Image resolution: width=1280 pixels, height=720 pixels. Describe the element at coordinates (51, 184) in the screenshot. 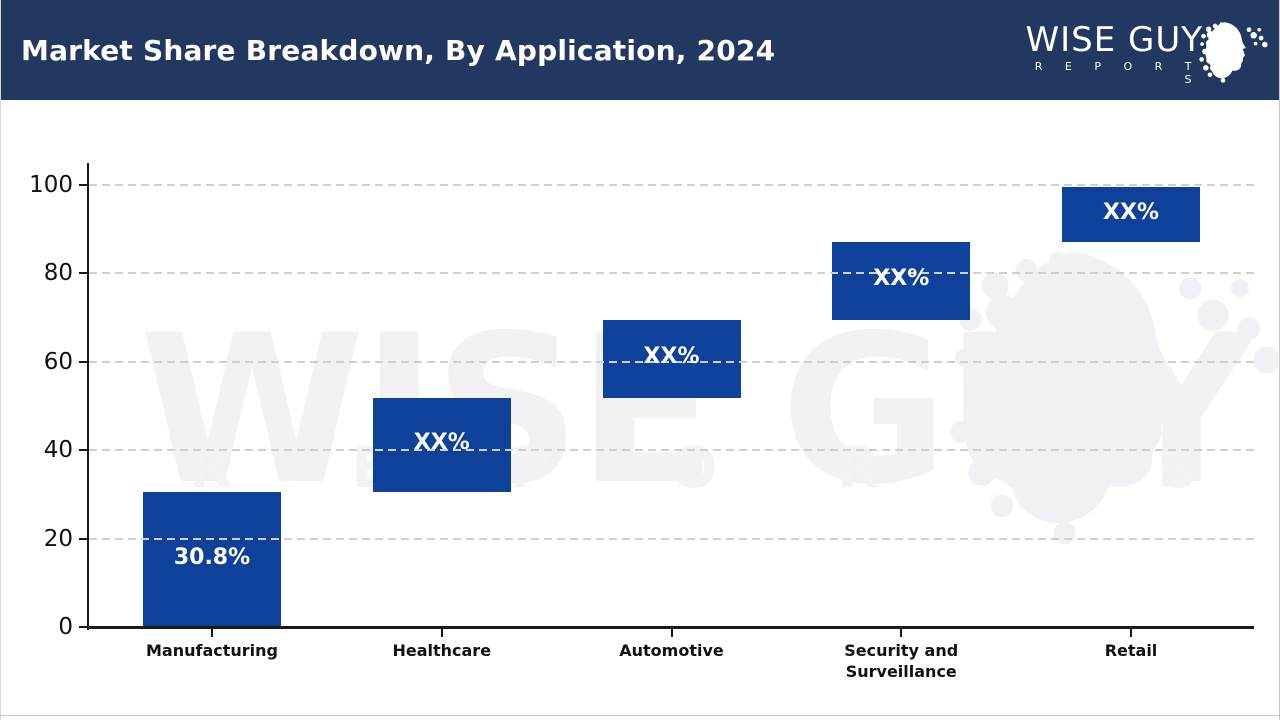

I see `y-tick-label-100: 100` at that location.